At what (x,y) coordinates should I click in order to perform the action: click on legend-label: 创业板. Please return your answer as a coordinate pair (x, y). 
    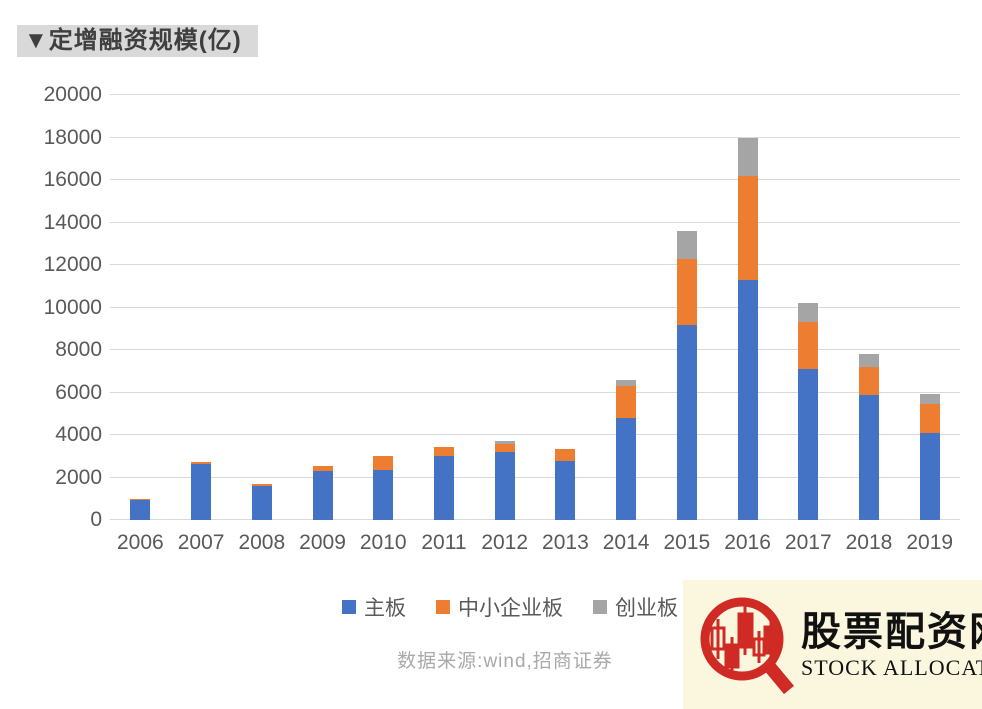
    Looking at the image, I should click on (646, 608).